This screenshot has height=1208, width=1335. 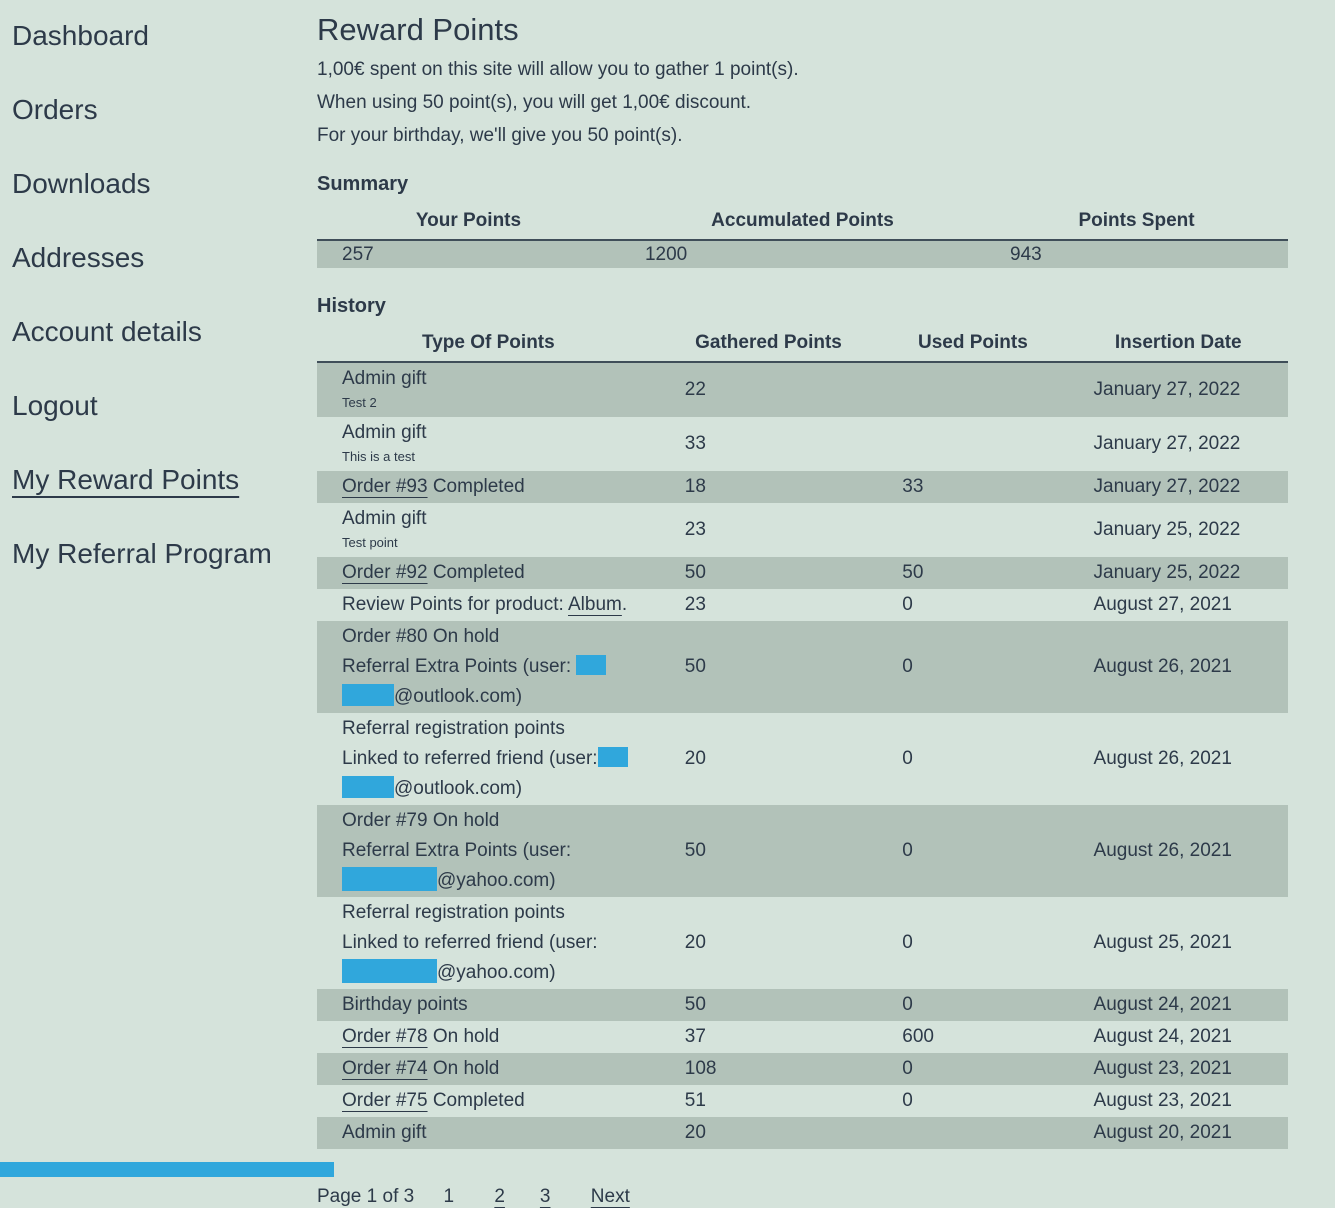 What do you see at coordinates (421, 820) in the screenshot?
I see `history-type-text: Order #79 On hold` at bounding box center [421, 820].